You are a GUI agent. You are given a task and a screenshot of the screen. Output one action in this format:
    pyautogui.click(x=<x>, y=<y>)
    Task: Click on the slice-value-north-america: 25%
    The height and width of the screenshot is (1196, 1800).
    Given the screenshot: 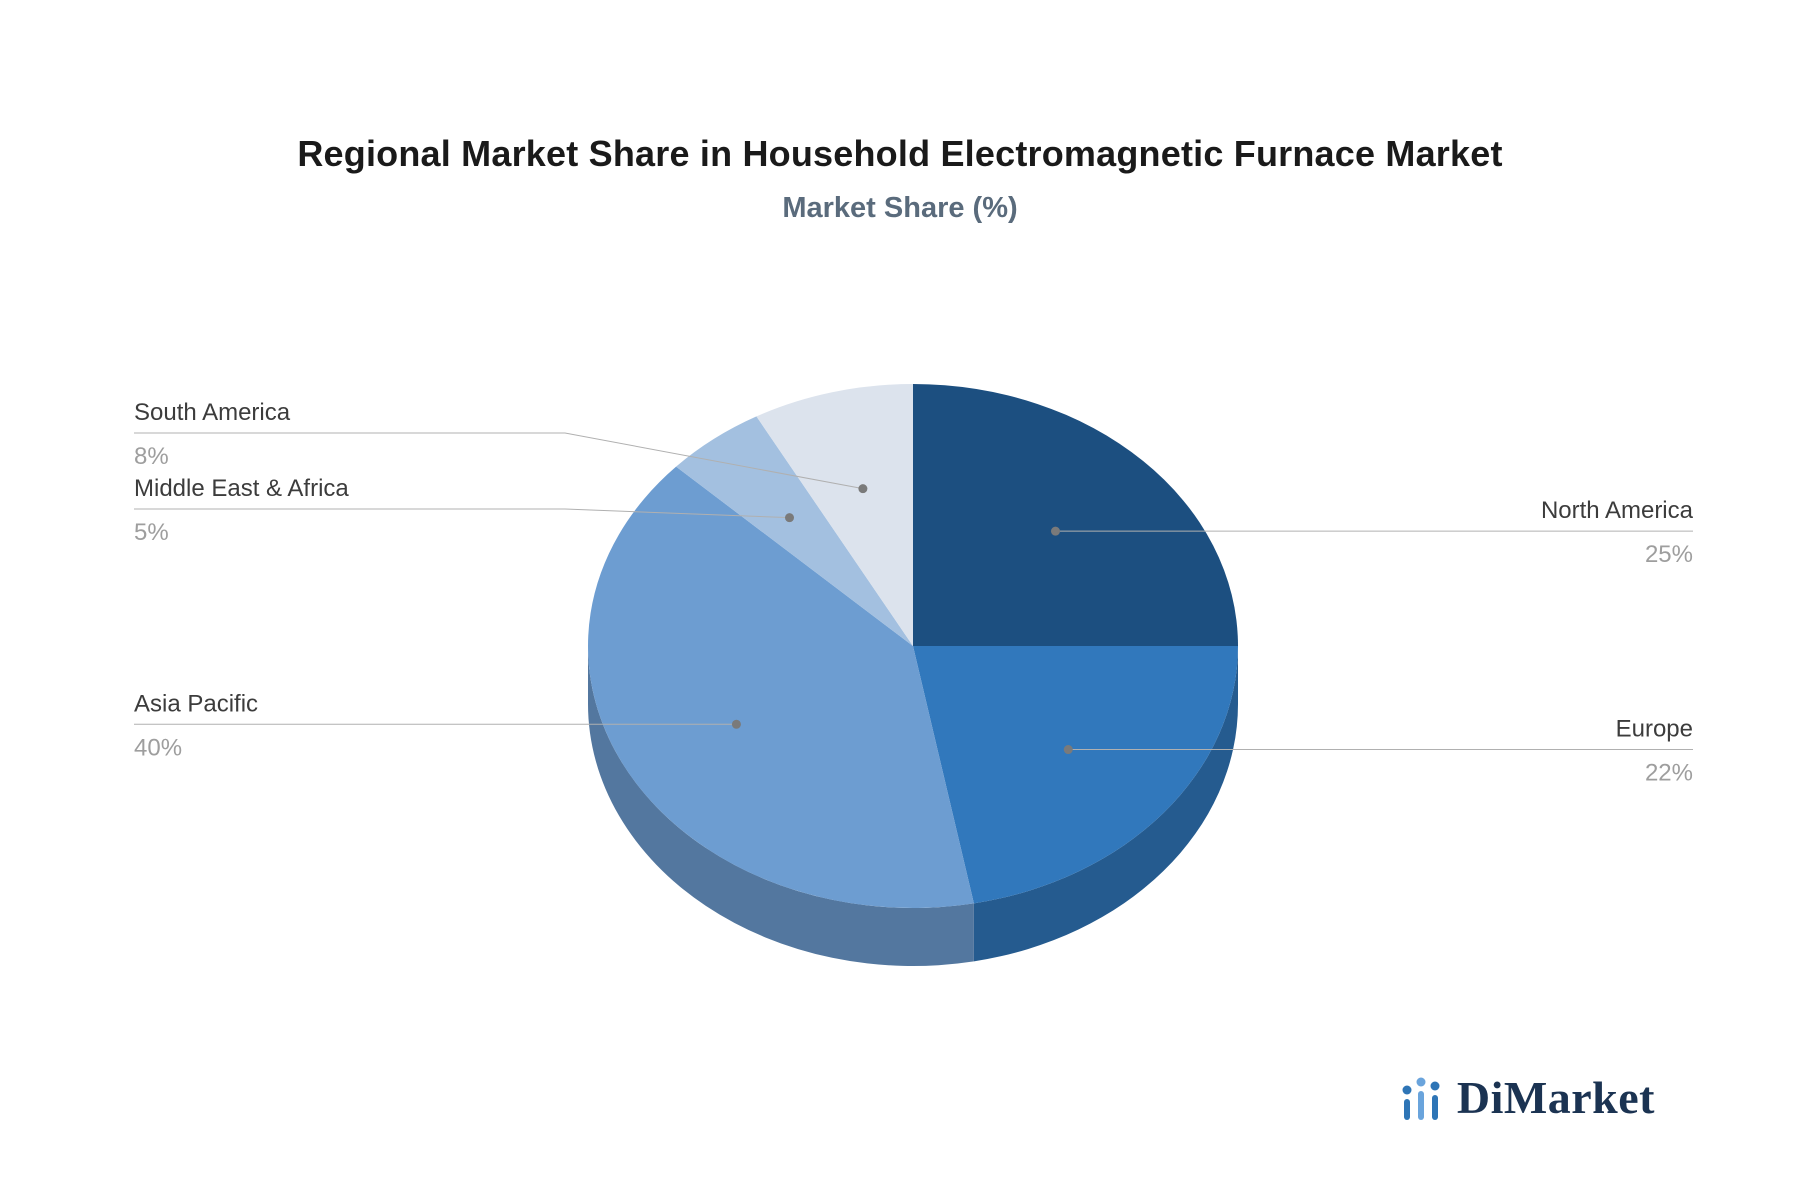 What is the action you would take?
    pyautogui.click(x=1669, y=554)
    